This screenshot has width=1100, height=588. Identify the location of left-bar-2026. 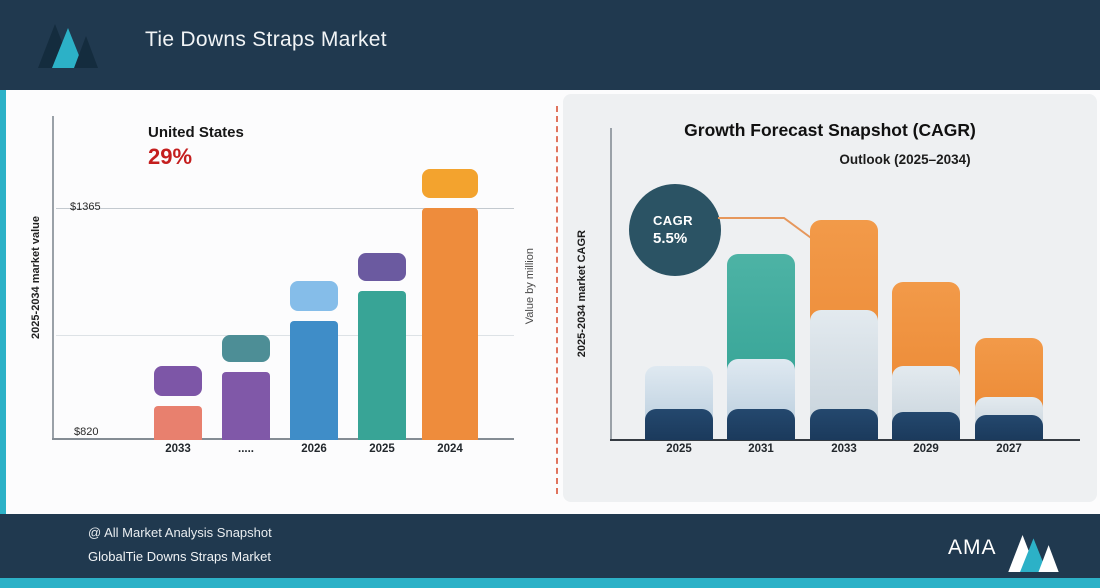
(314, 380).